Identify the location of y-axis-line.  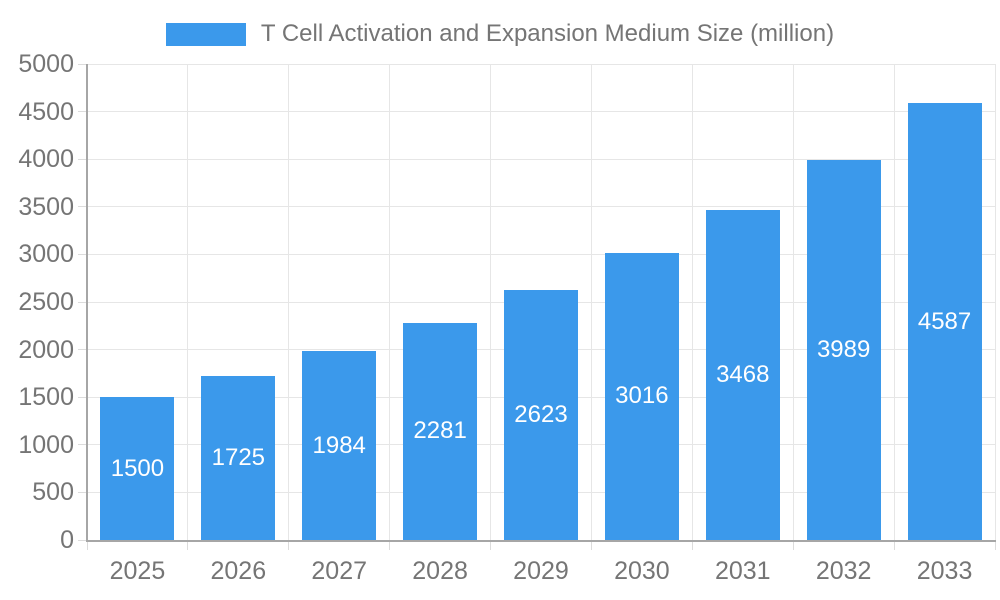
(87, 303).